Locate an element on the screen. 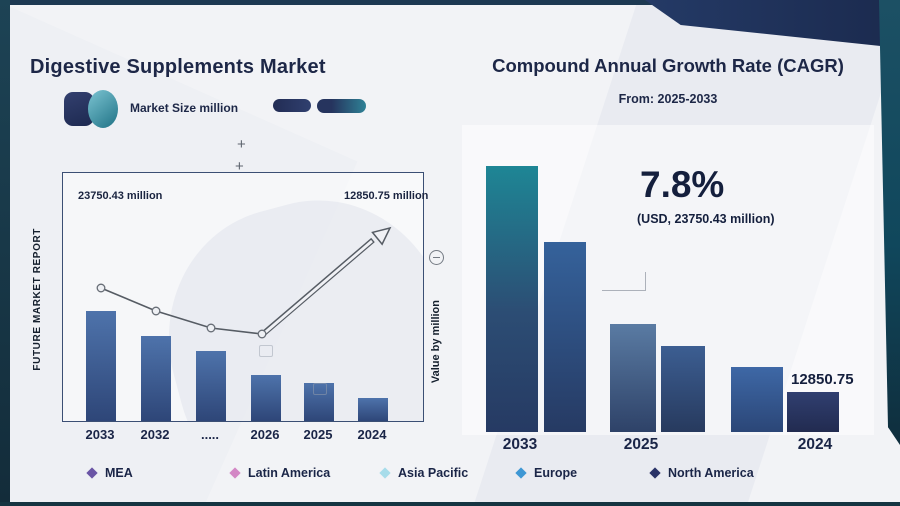 The image size is (900, 506). legend-item-asia-pacific: Asia Pacific is located at coordinates (424, 473).